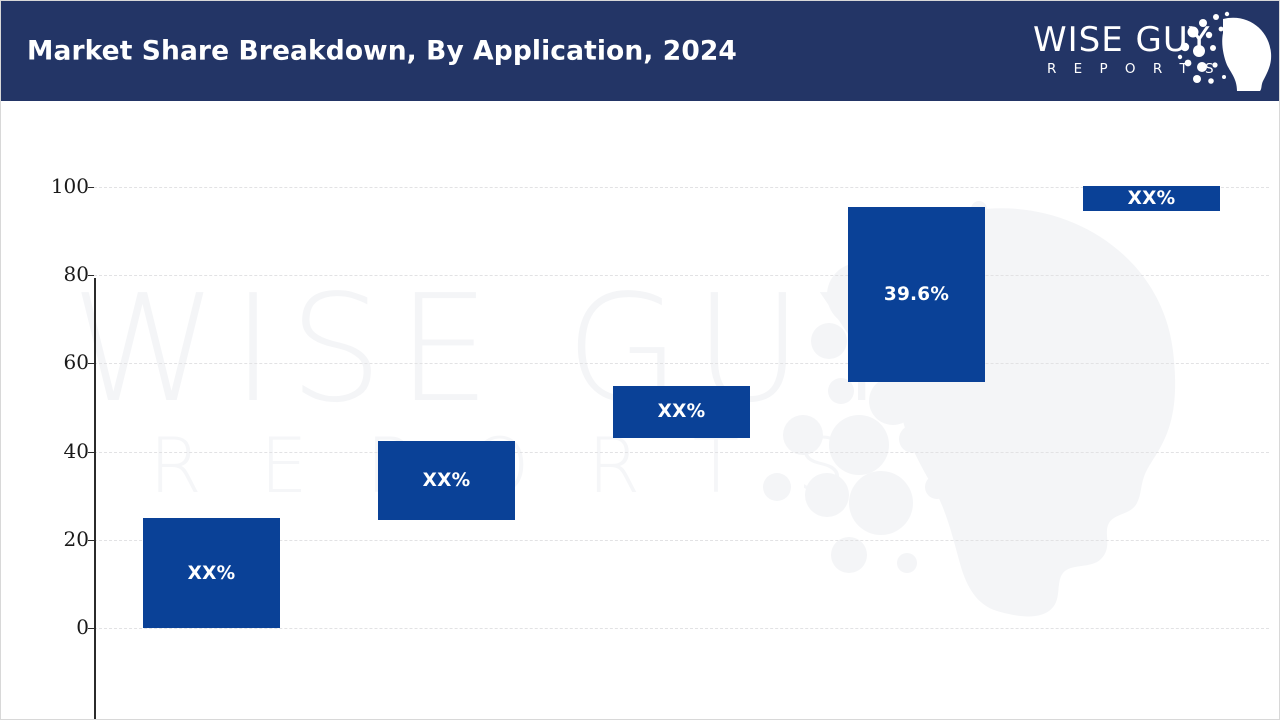 This screenshot has width=1280, height=720. I want to click on bar-value-label: 39.6%, so click(916, 295).